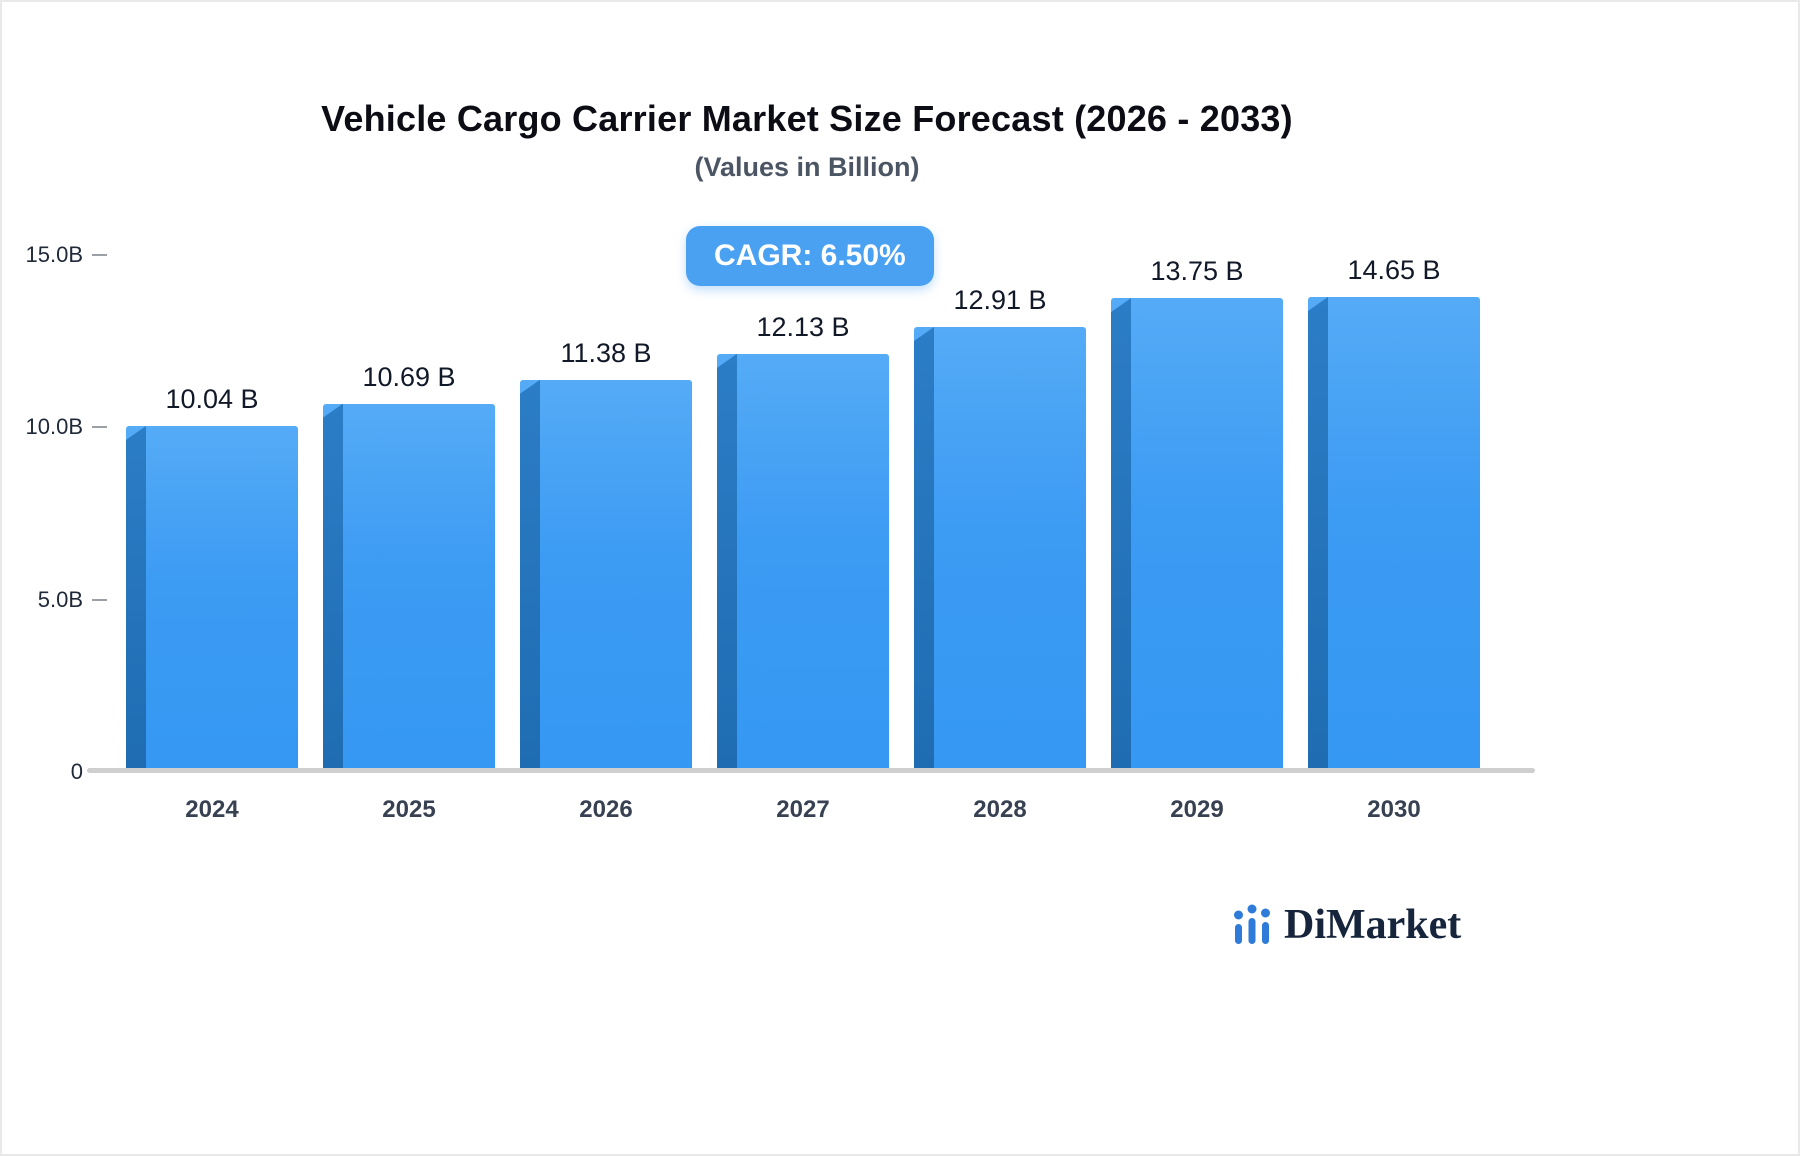  What do you see at coordinates (54, 254) in the screenshot?
I see `y-axis-tick-label: 15.0B` at bounding box center [54, 254].